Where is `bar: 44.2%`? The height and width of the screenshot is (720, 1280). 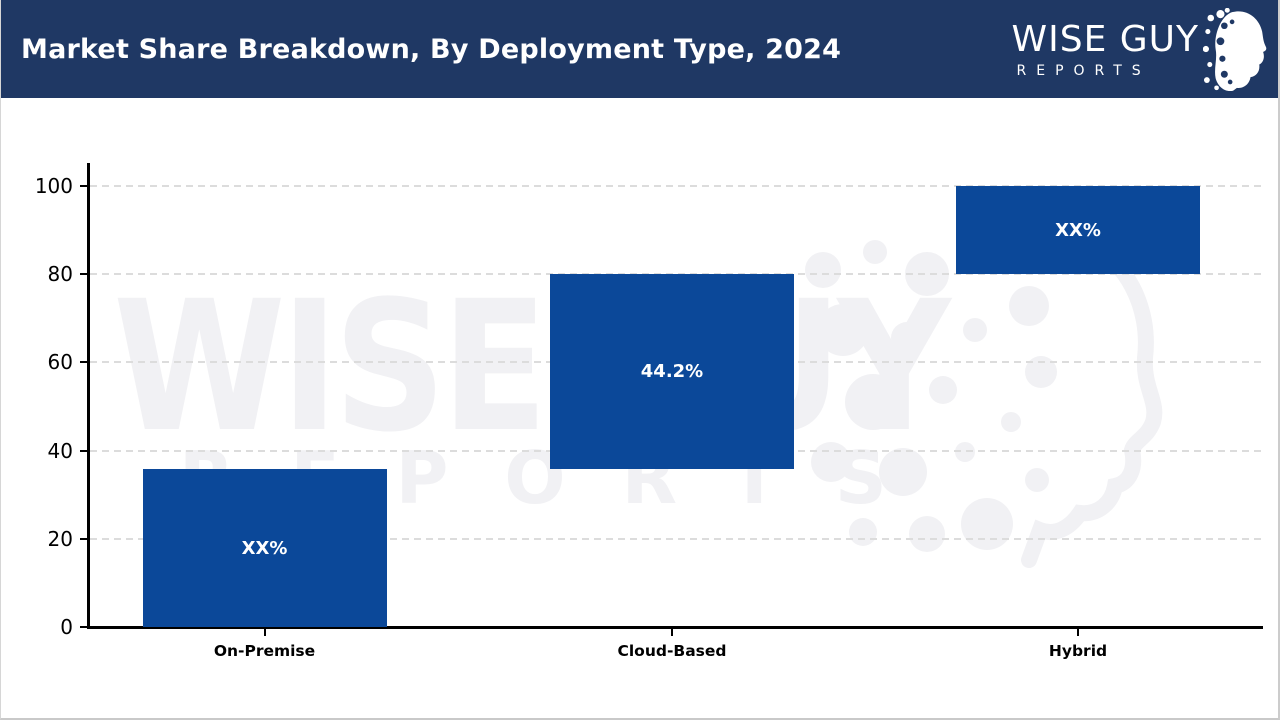
bar: 44.2% is located at coordinates (672, 372).